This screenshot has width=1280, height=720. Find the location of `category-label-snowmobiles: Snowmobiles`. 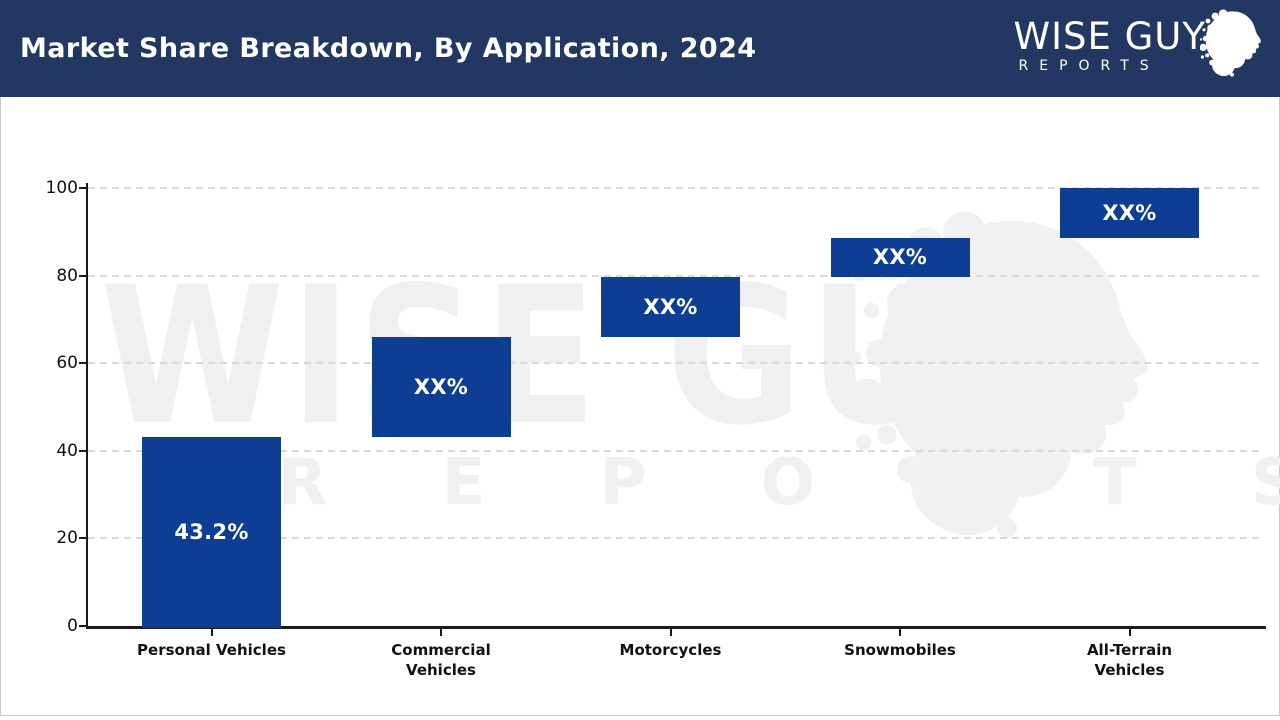

category-label-snowmobiles: Snowmobiles is located at coordinates (900, 650).